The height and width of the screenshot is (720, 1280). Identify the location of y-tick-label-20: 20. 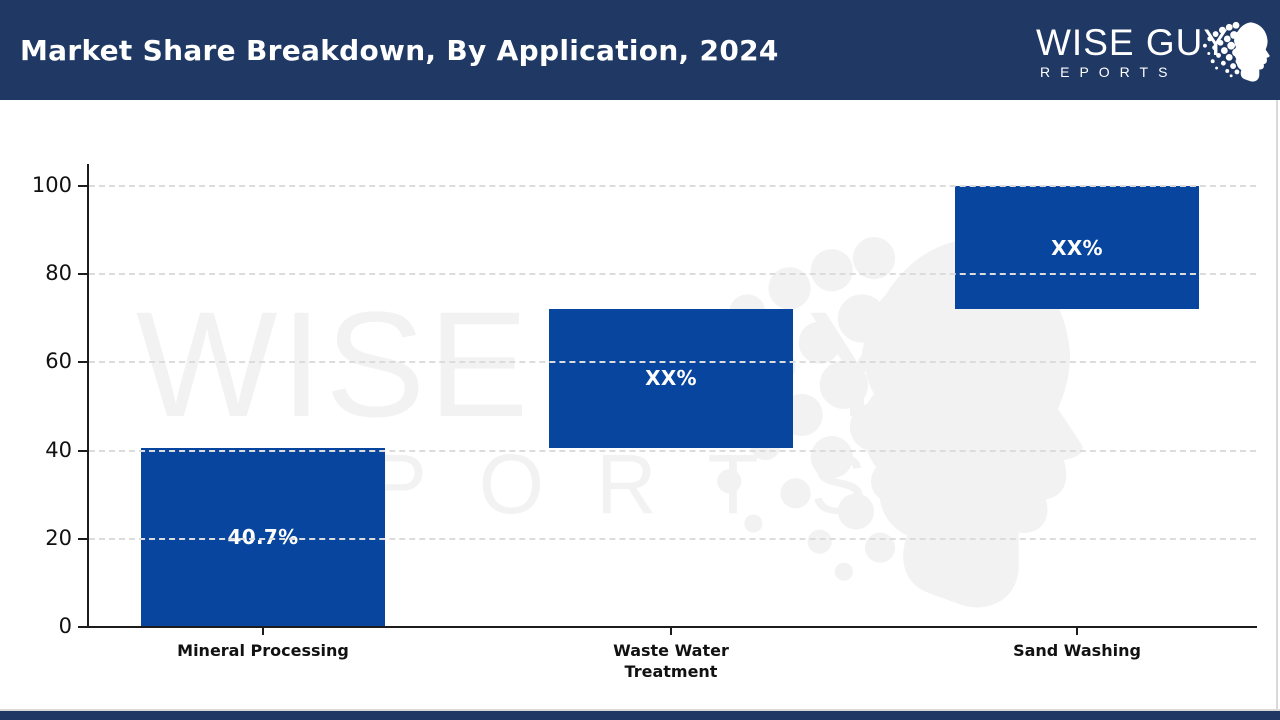
(58, 537).